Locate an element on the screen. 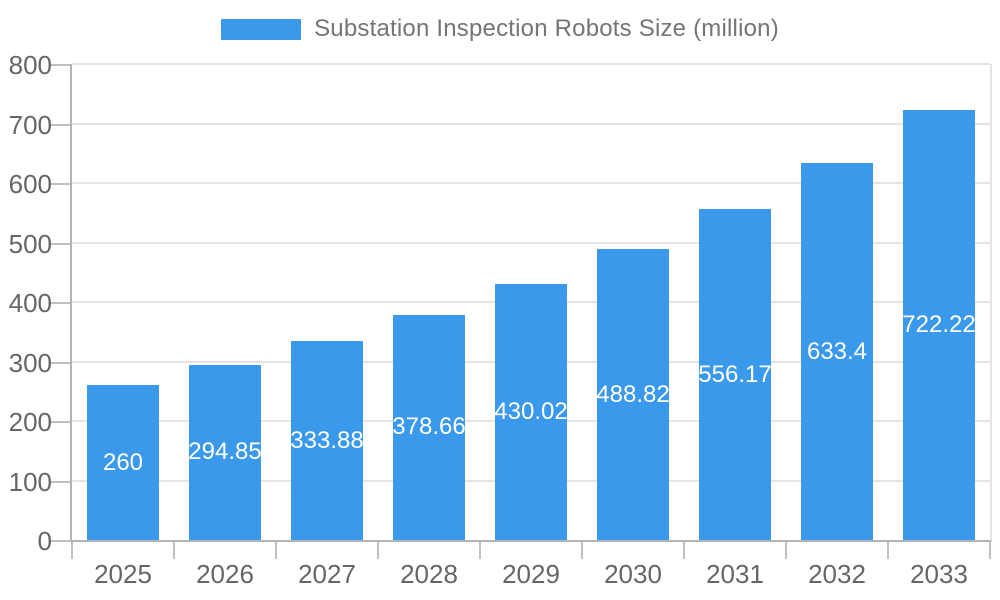 This screenshot has height=600, width=1000. bar-value-label-2027: 333.88 is located at coordinates (327, 440).